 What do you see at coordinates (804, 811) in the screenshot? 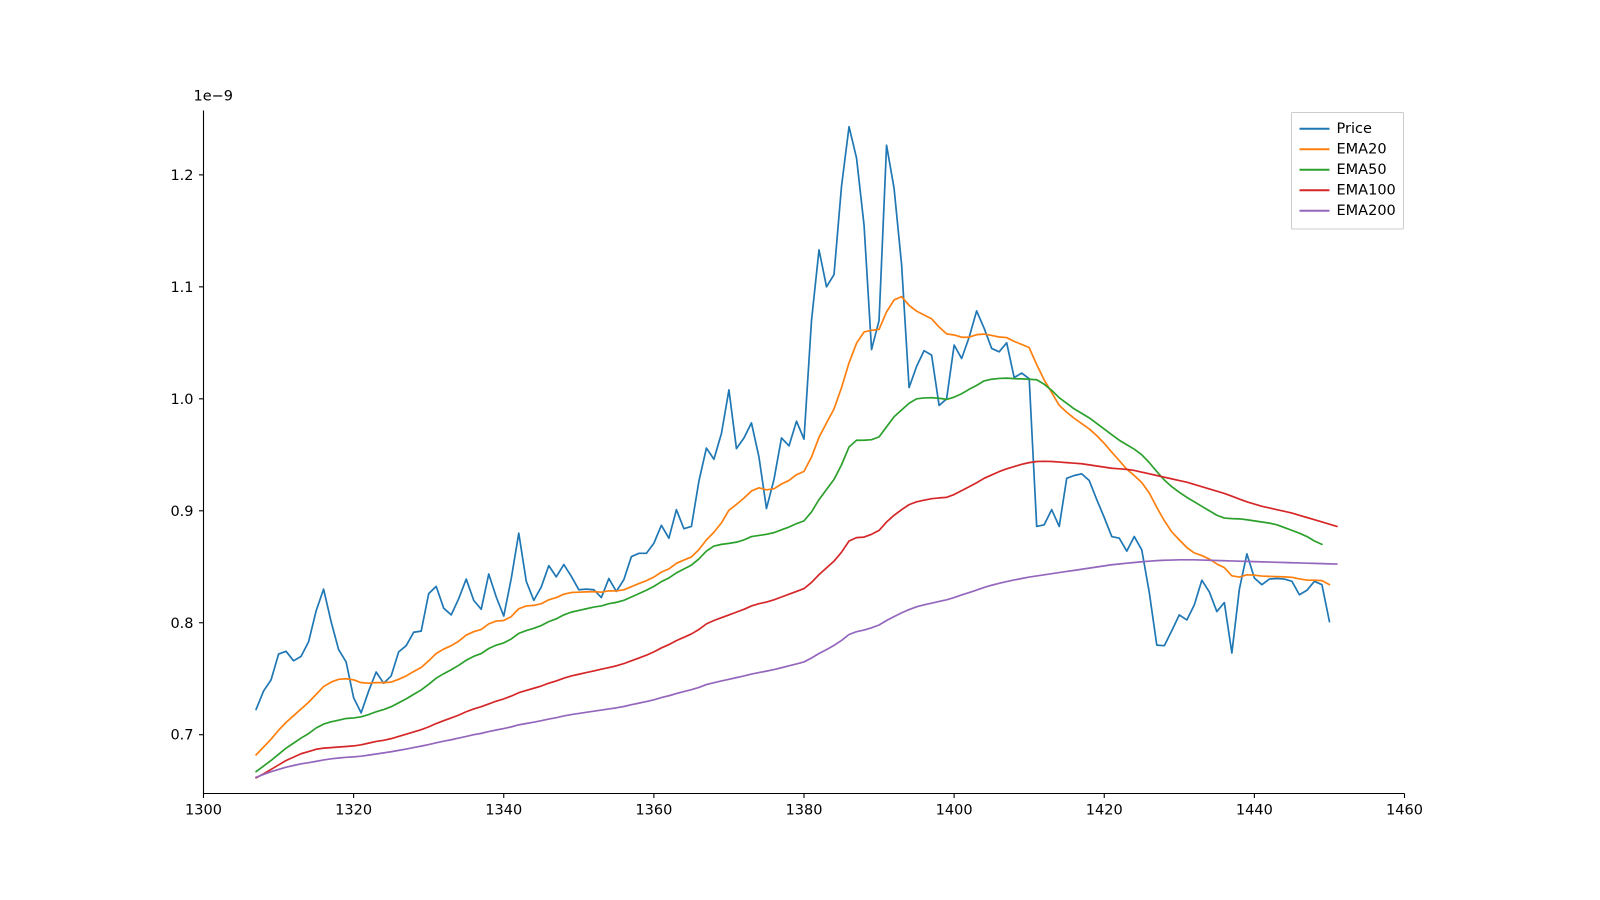
I see `x-tick-label: 1380` at bounding box center [804, 811].